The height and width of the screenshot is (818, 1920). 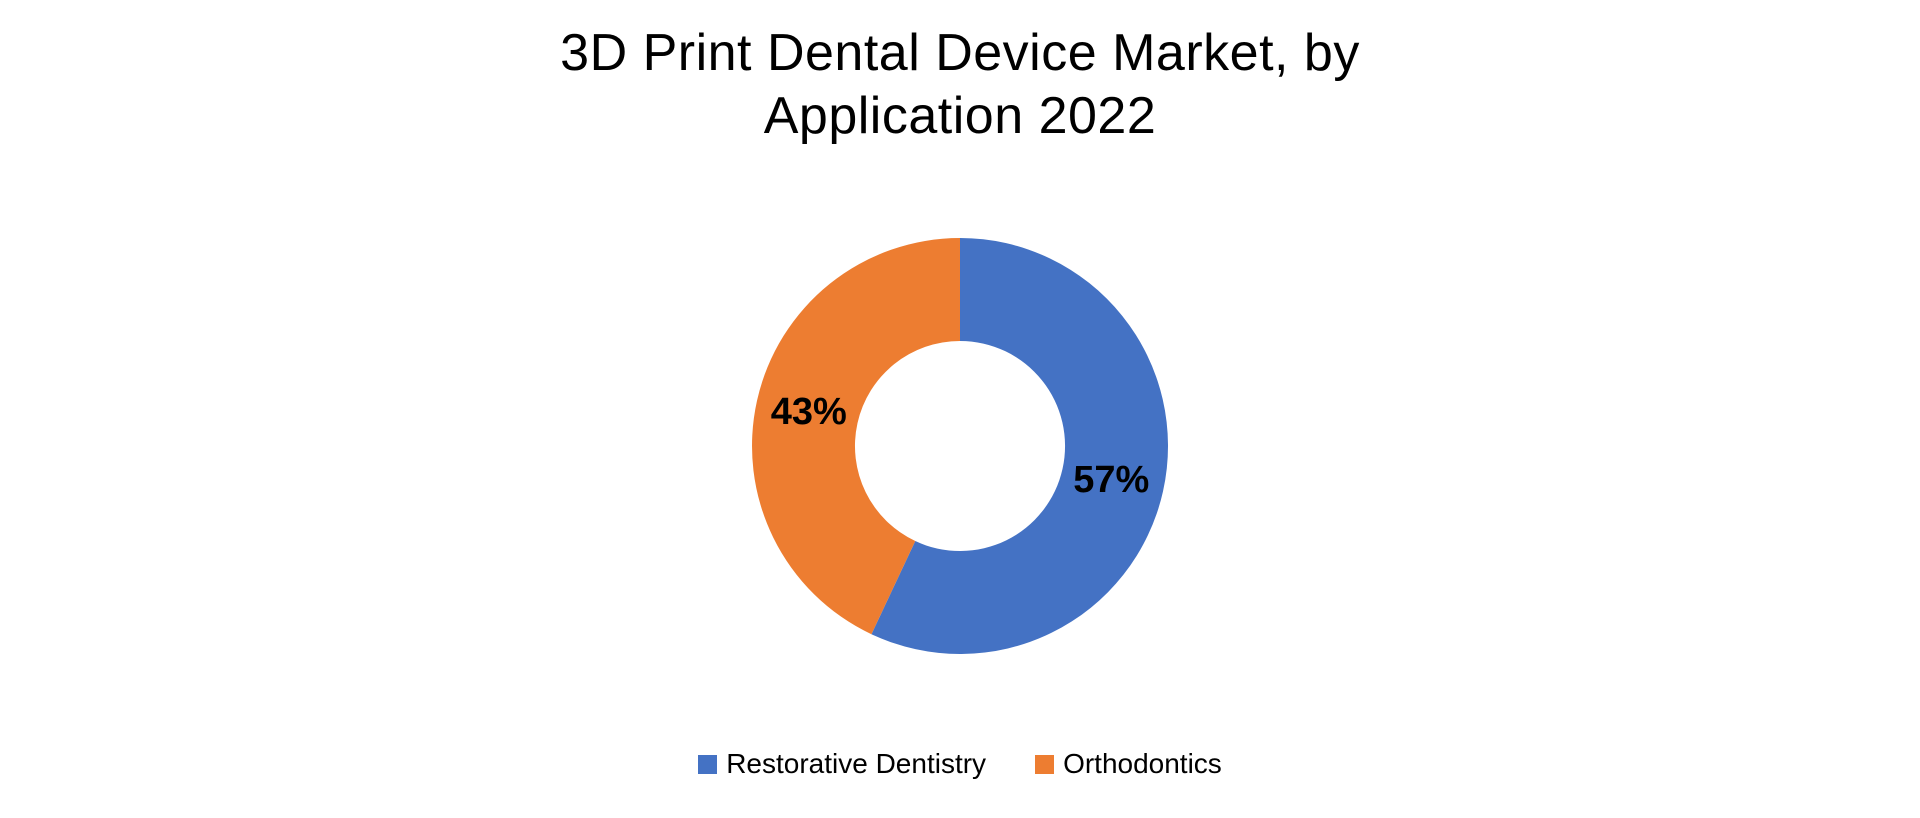 I want to click on donut-chart: 57% 43%, so click(x=960, y=446).